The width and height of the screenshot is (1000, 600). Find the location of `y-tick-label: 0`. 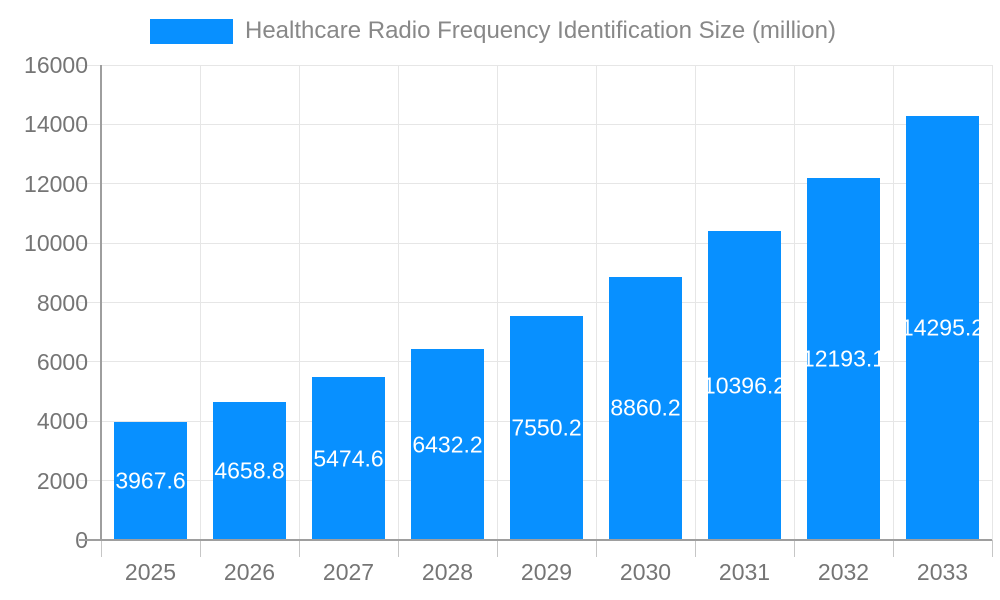

y-tick-label: 0 is located at coordinates (44, 540).